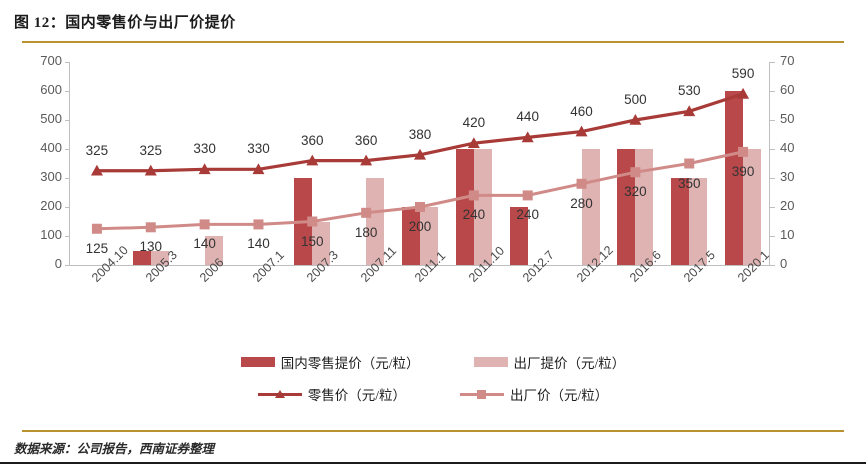  What do you see at coordinates (787, 205) in the screenshot?
I see `right-axis-tick-label: 20` at bounding box center [787, 205].